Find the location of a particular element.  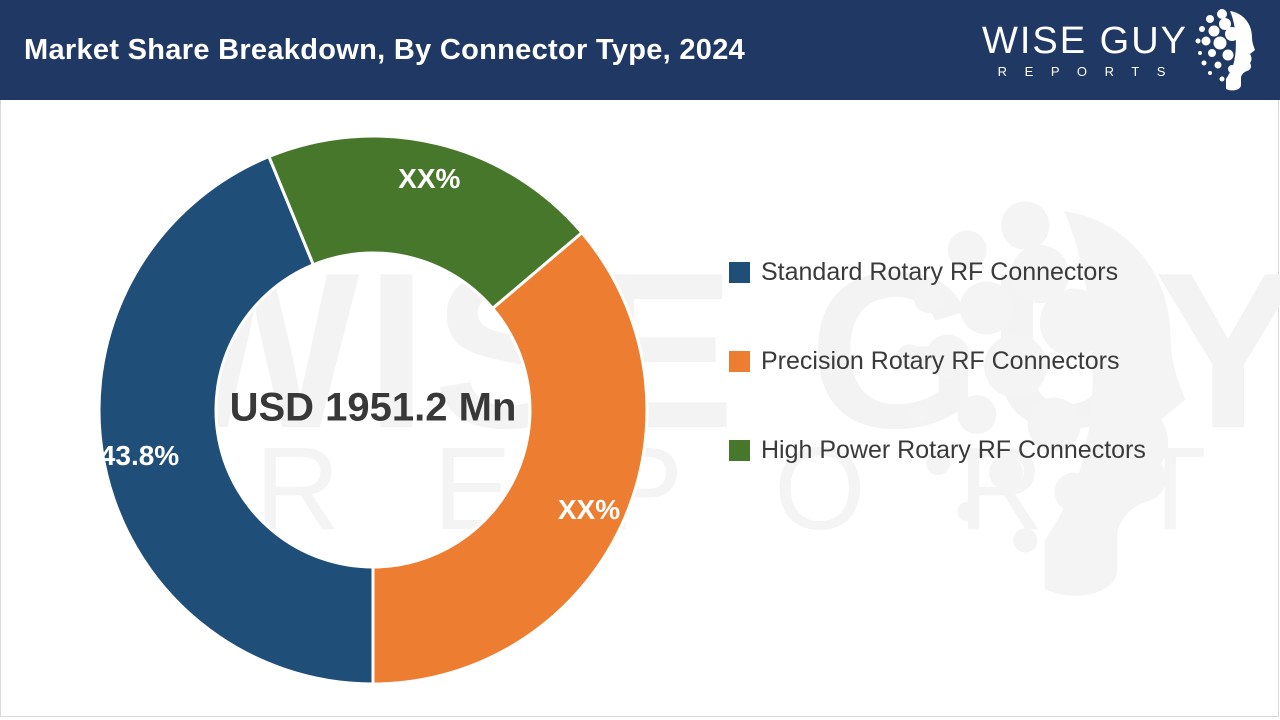

brand-face-icon is located at coordinates (1225, 50).